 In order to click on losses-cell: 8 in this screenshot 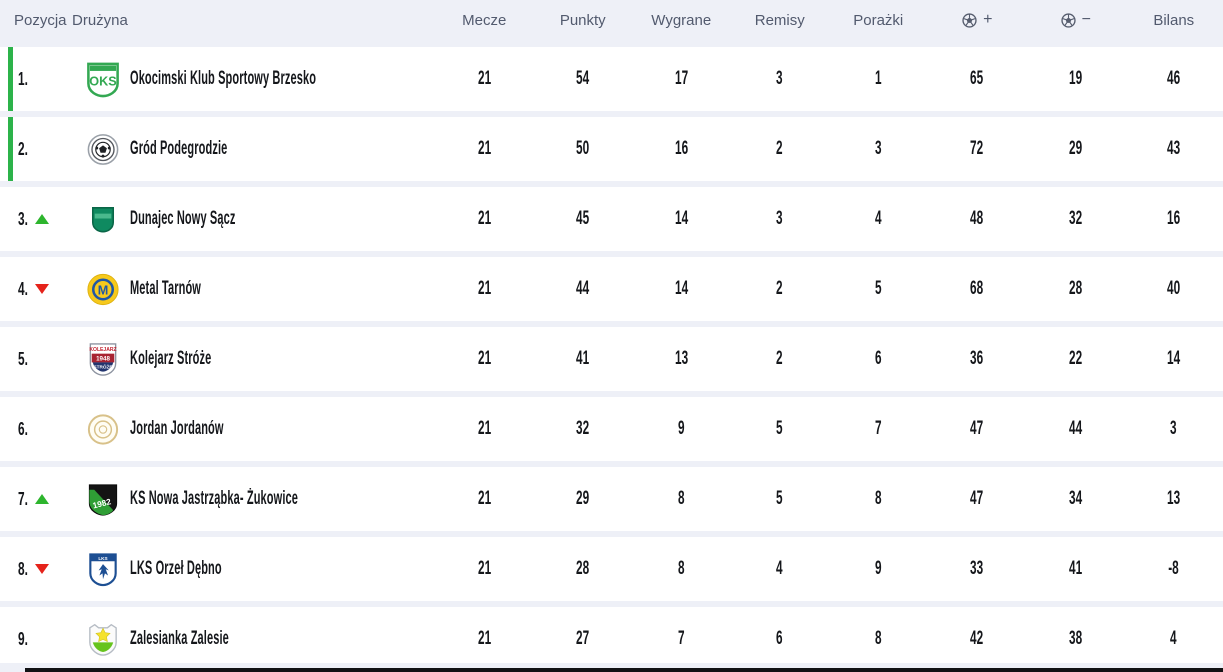, I will do `click(878, 638)`.